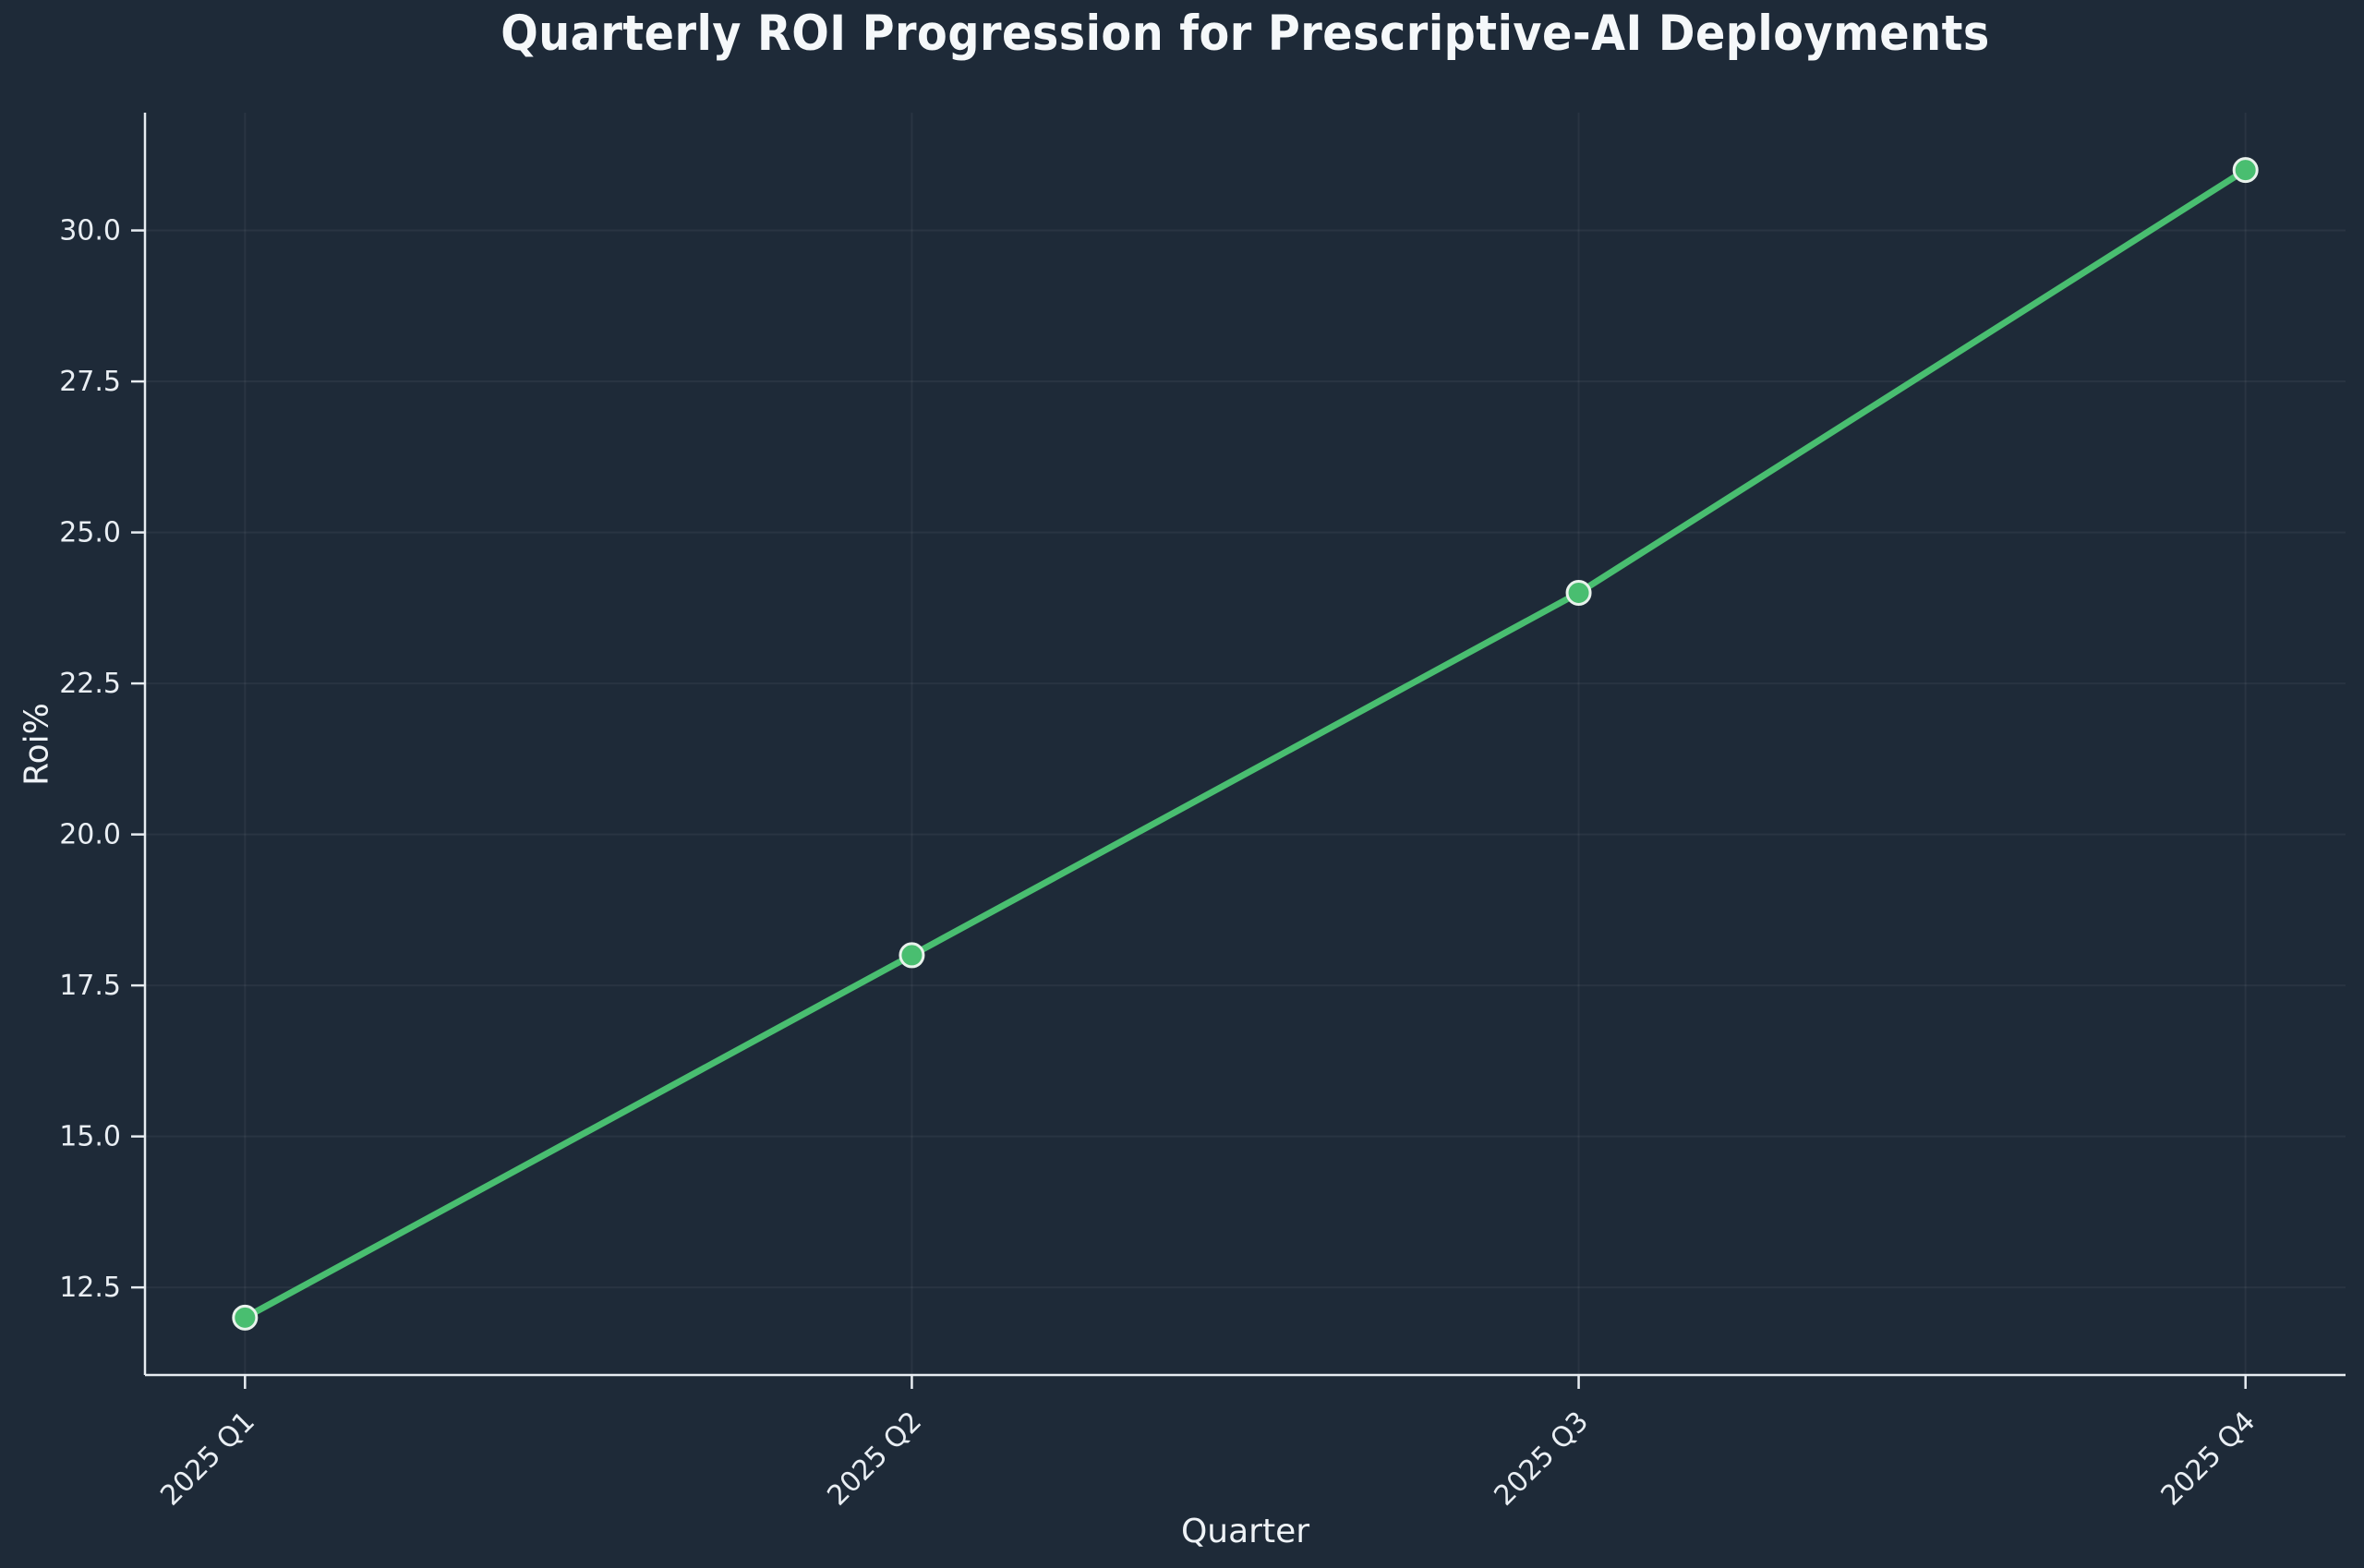  I want to click on y-tick-label: 25.0, so click(90, 533).